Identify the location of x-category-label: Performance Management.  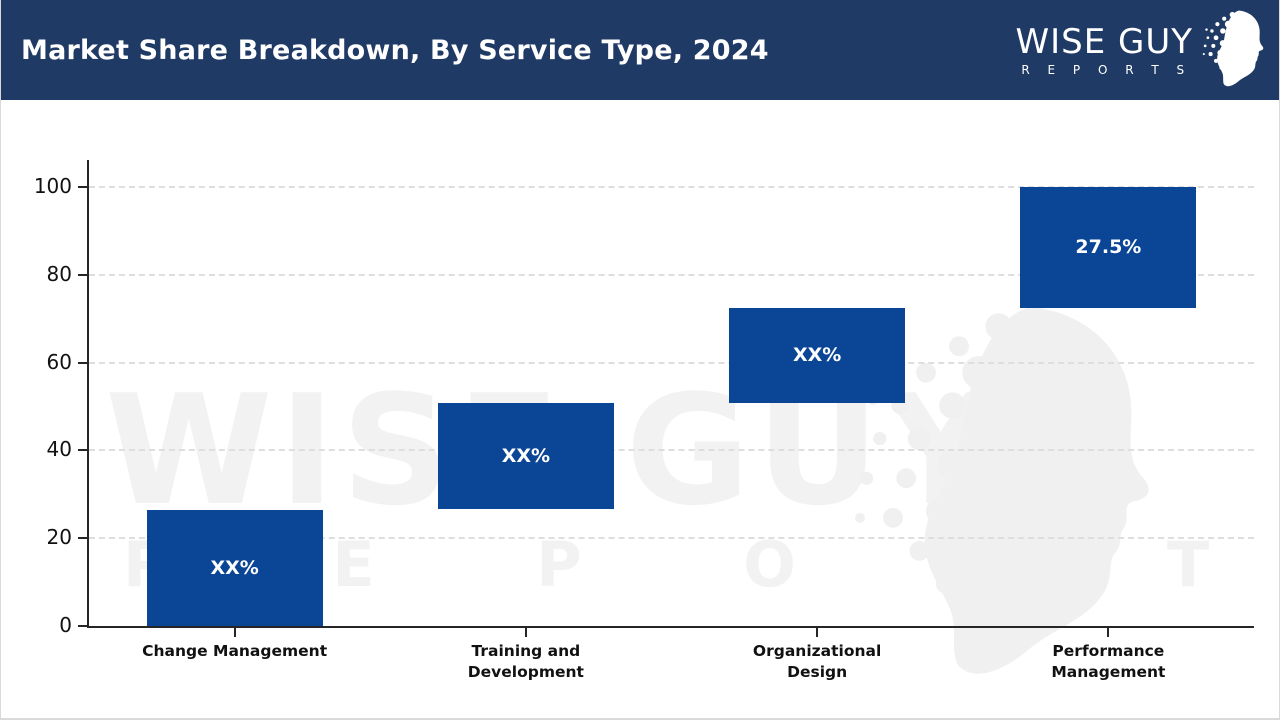
(1108, 661).